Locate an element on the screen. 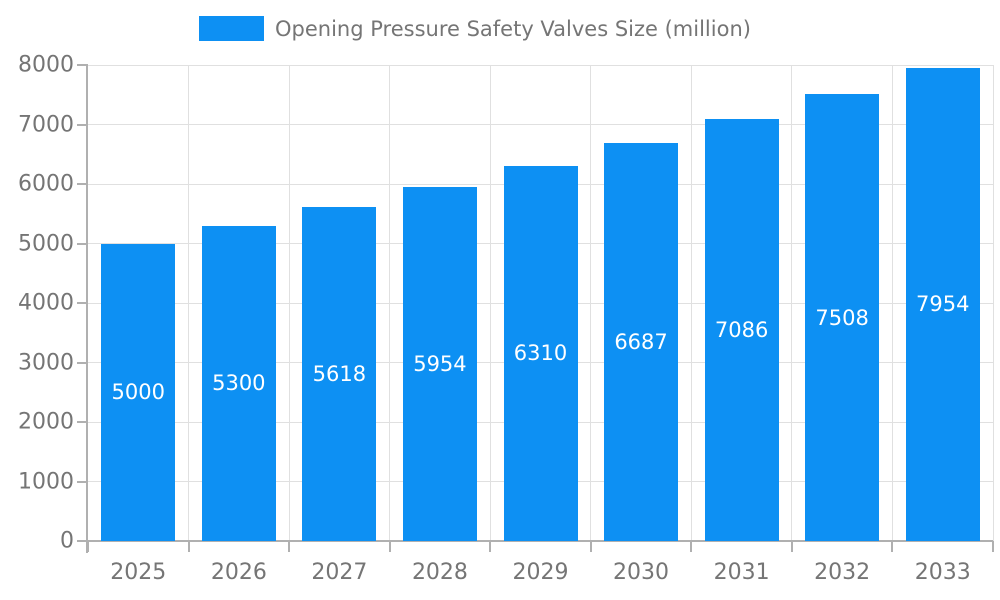  bar-value-label-2028: 5954 is located at coordinates (440, 363).